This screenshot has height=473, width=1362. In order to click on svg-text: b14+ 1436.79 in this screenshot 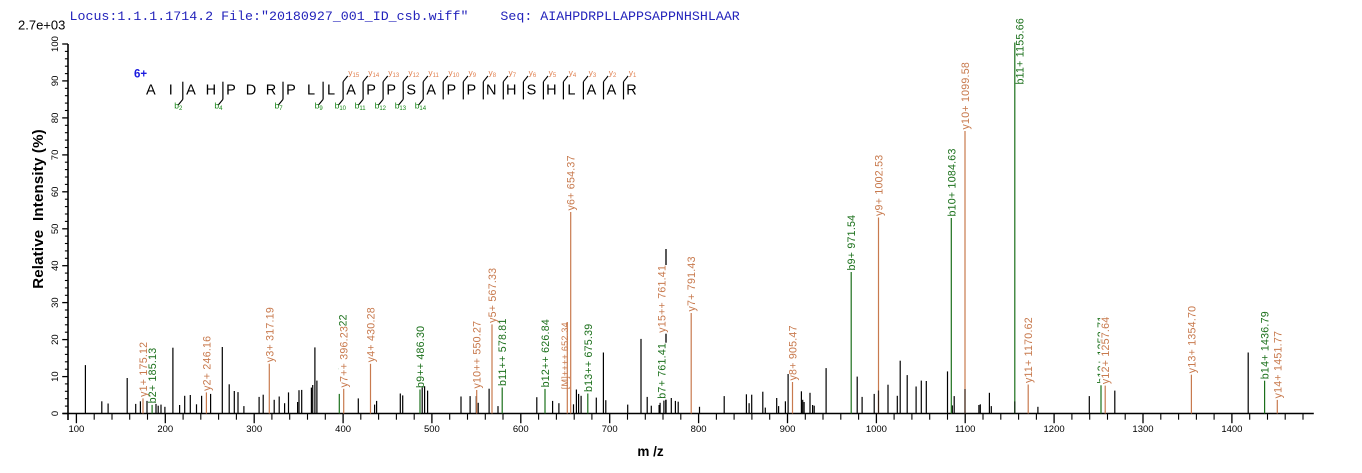, I will do `click(1266, 345)`.